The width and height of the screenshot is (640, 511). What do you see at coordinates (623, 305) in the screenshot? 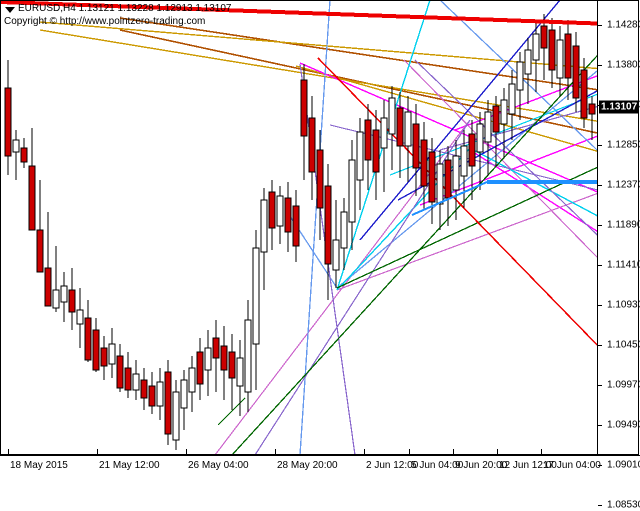
I see `price-tick-label: 1.10930` at bounding box center [623, 305].